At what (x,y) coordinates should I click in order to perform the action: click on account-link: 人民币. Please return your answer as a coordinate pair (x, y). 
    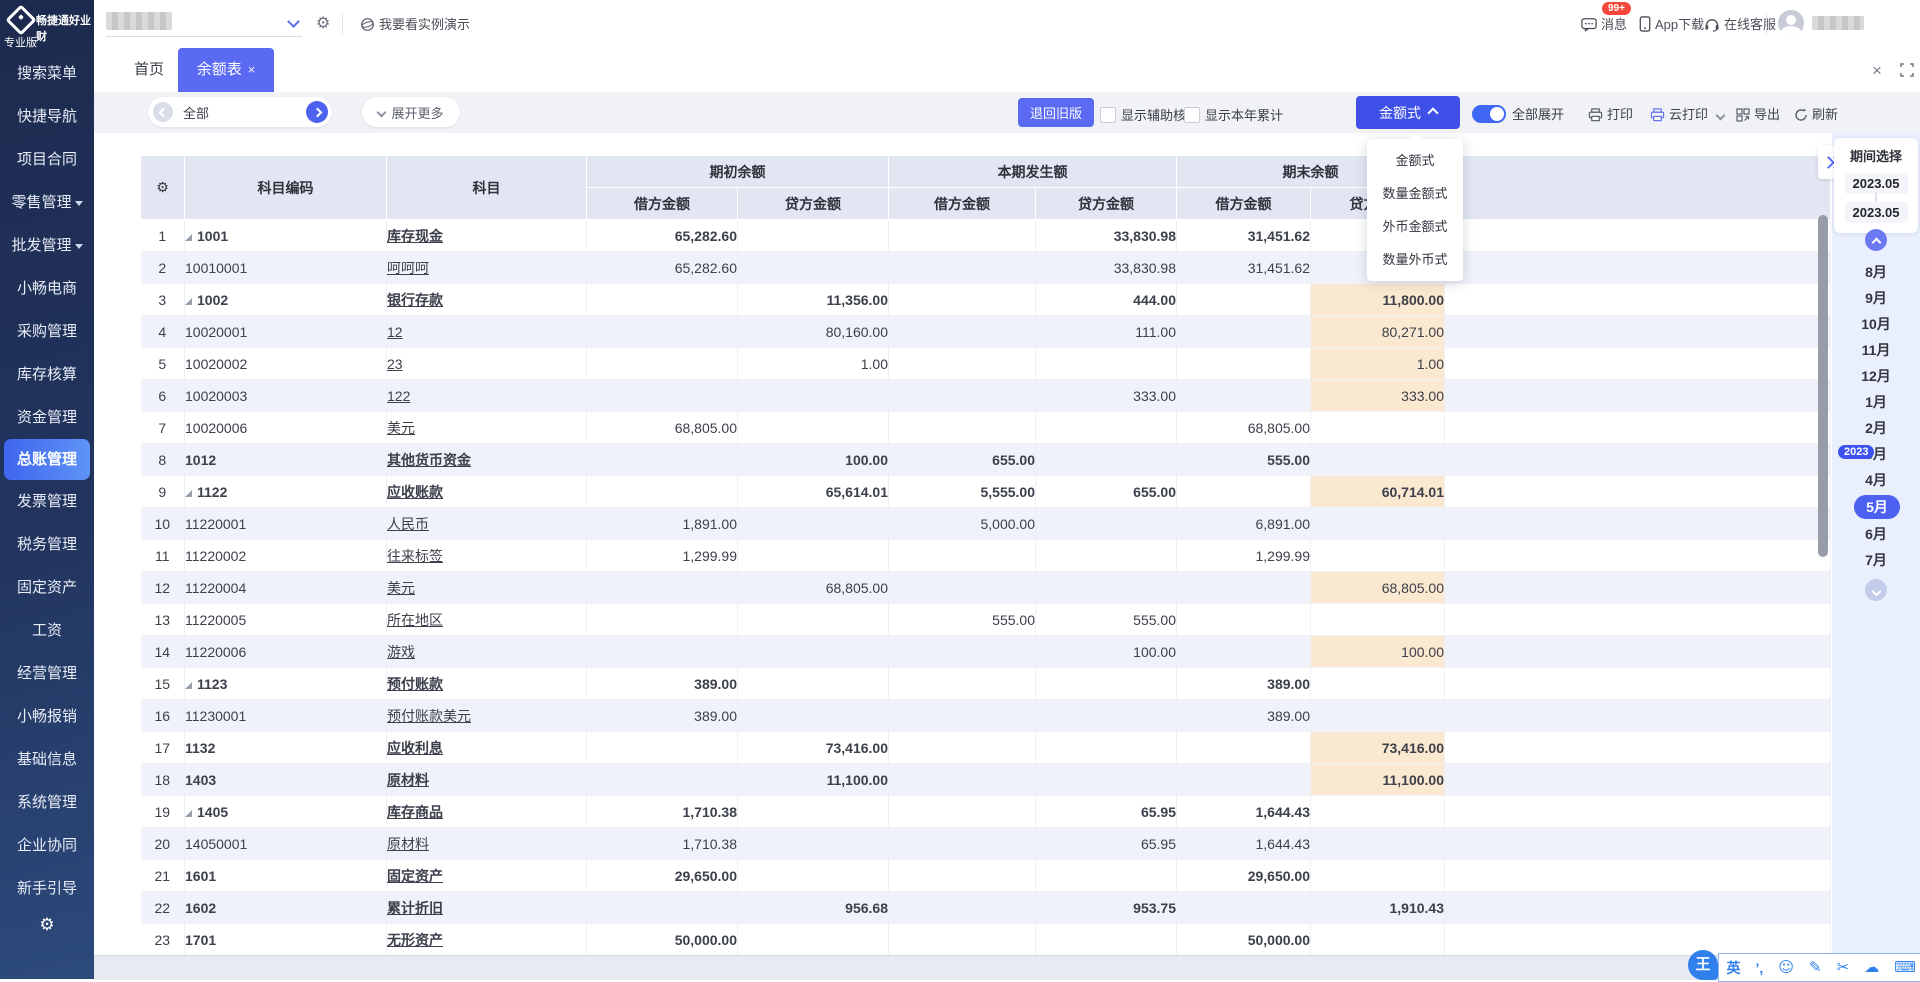
    Looking at the image, I should click on (408, 523).